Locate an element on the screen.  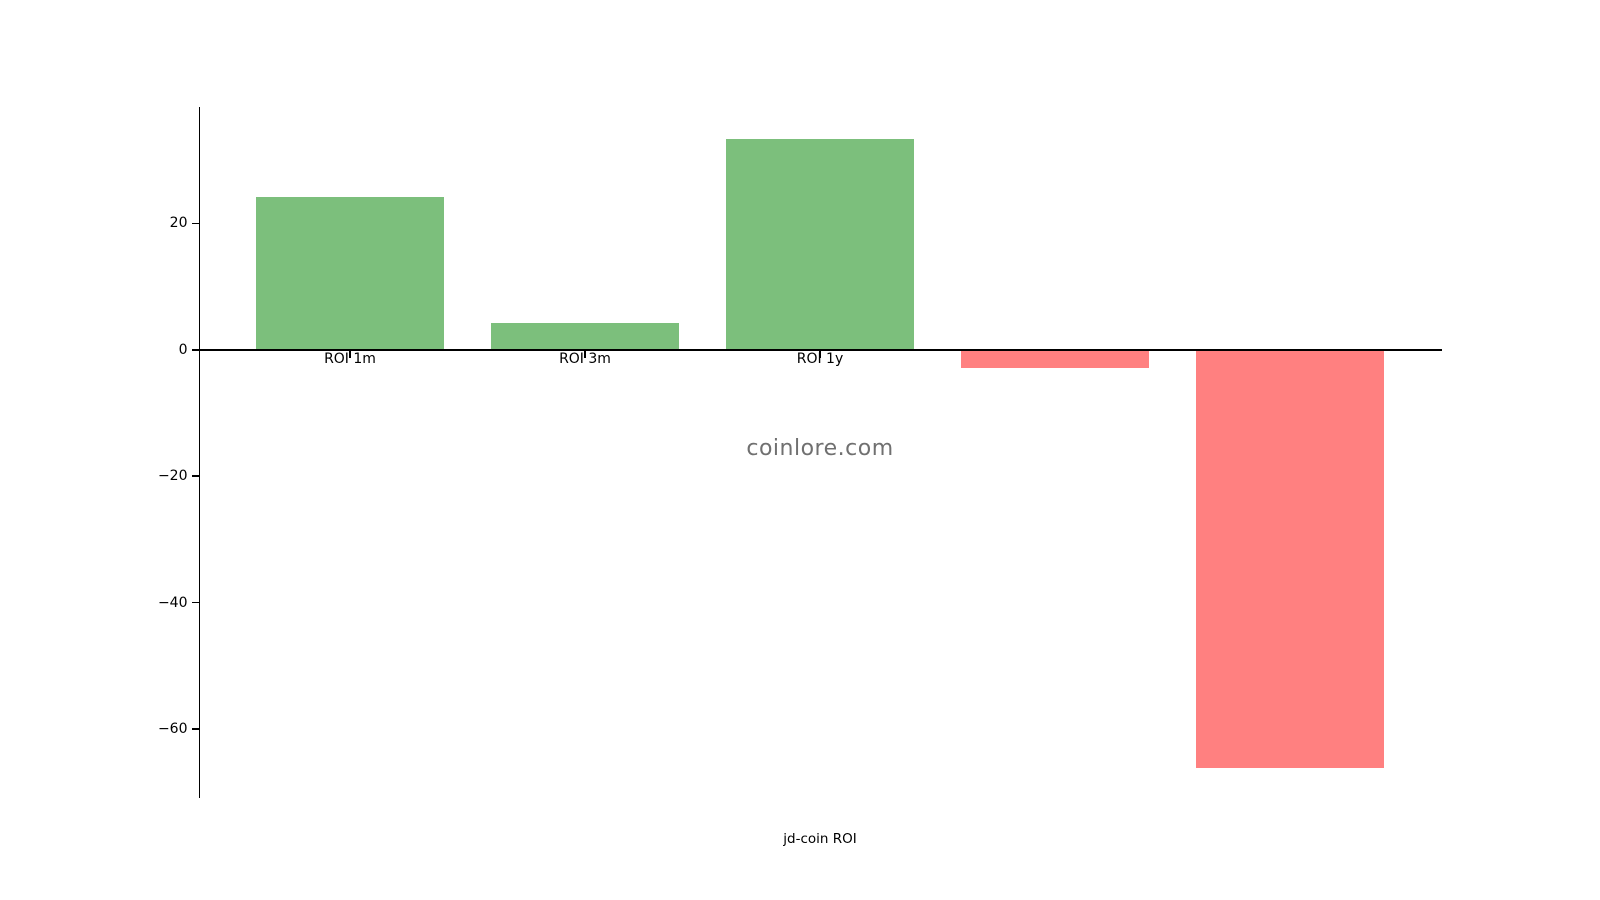
x-tick-label: ROI 1m is located at coordinates (350, 358).